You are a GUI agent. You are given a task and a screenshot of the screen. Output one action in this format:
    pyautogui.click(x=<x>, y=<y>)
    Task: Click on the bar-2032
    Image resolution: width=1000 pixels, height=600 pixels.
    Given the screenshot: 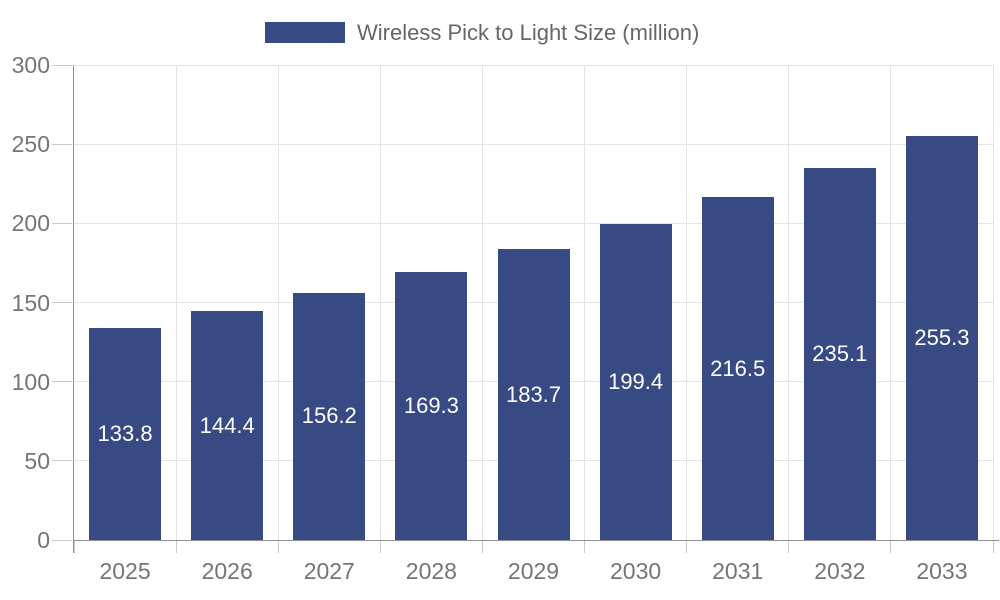 What is the action you would take?
    pyautogui.click(x=839, y=353)
    